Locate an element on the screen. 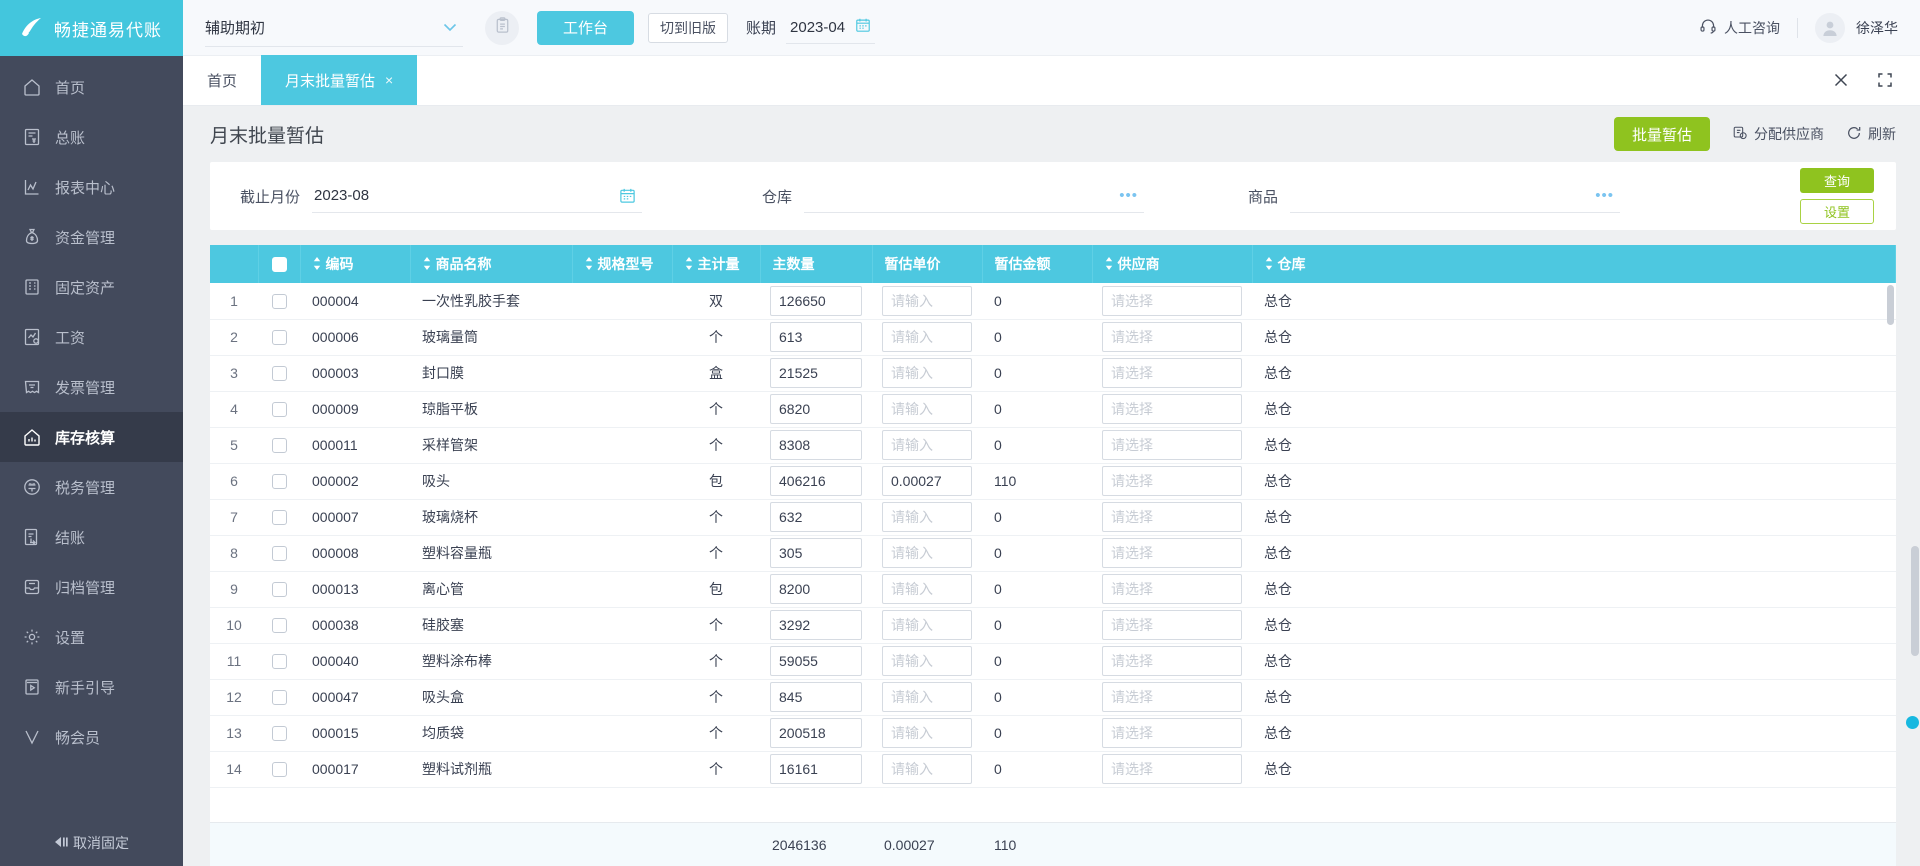 This screenshot has width=1920, height=866. sidebar-item-vip: 畅会员 is located at coordinates (91, 737).